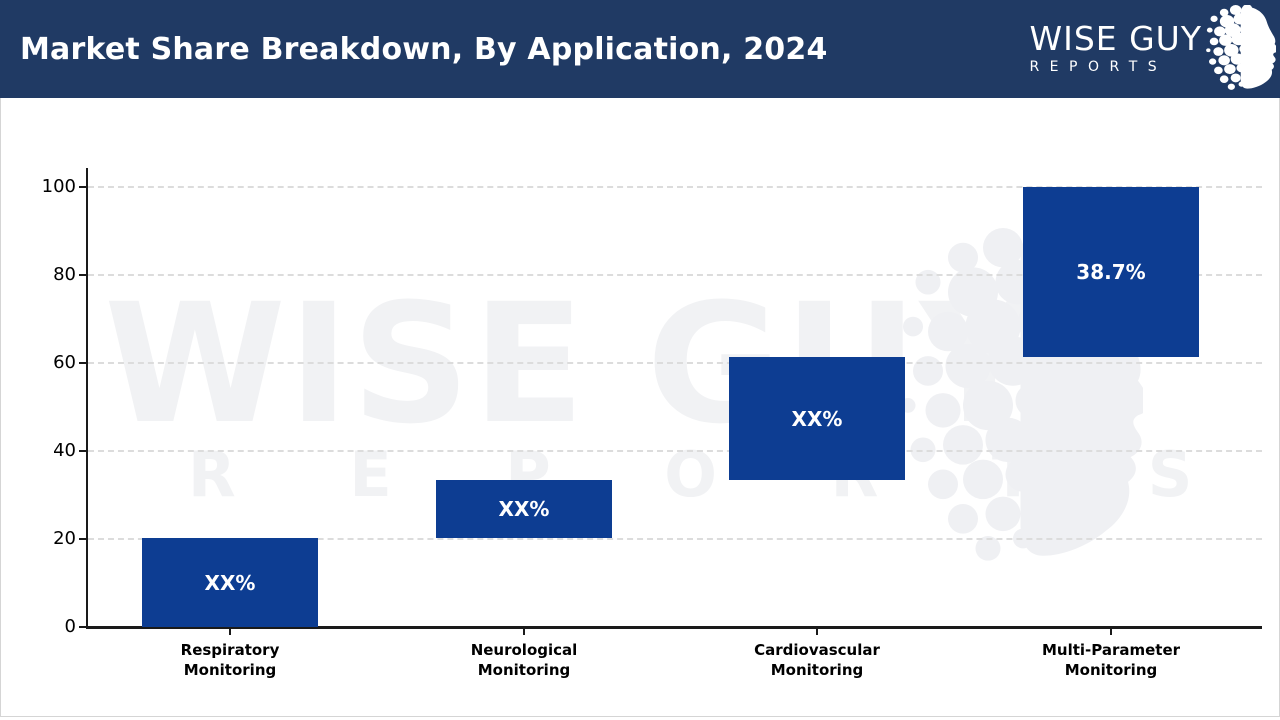  I want to click on bar-value-label: 38.7%, so click(1111, 272).